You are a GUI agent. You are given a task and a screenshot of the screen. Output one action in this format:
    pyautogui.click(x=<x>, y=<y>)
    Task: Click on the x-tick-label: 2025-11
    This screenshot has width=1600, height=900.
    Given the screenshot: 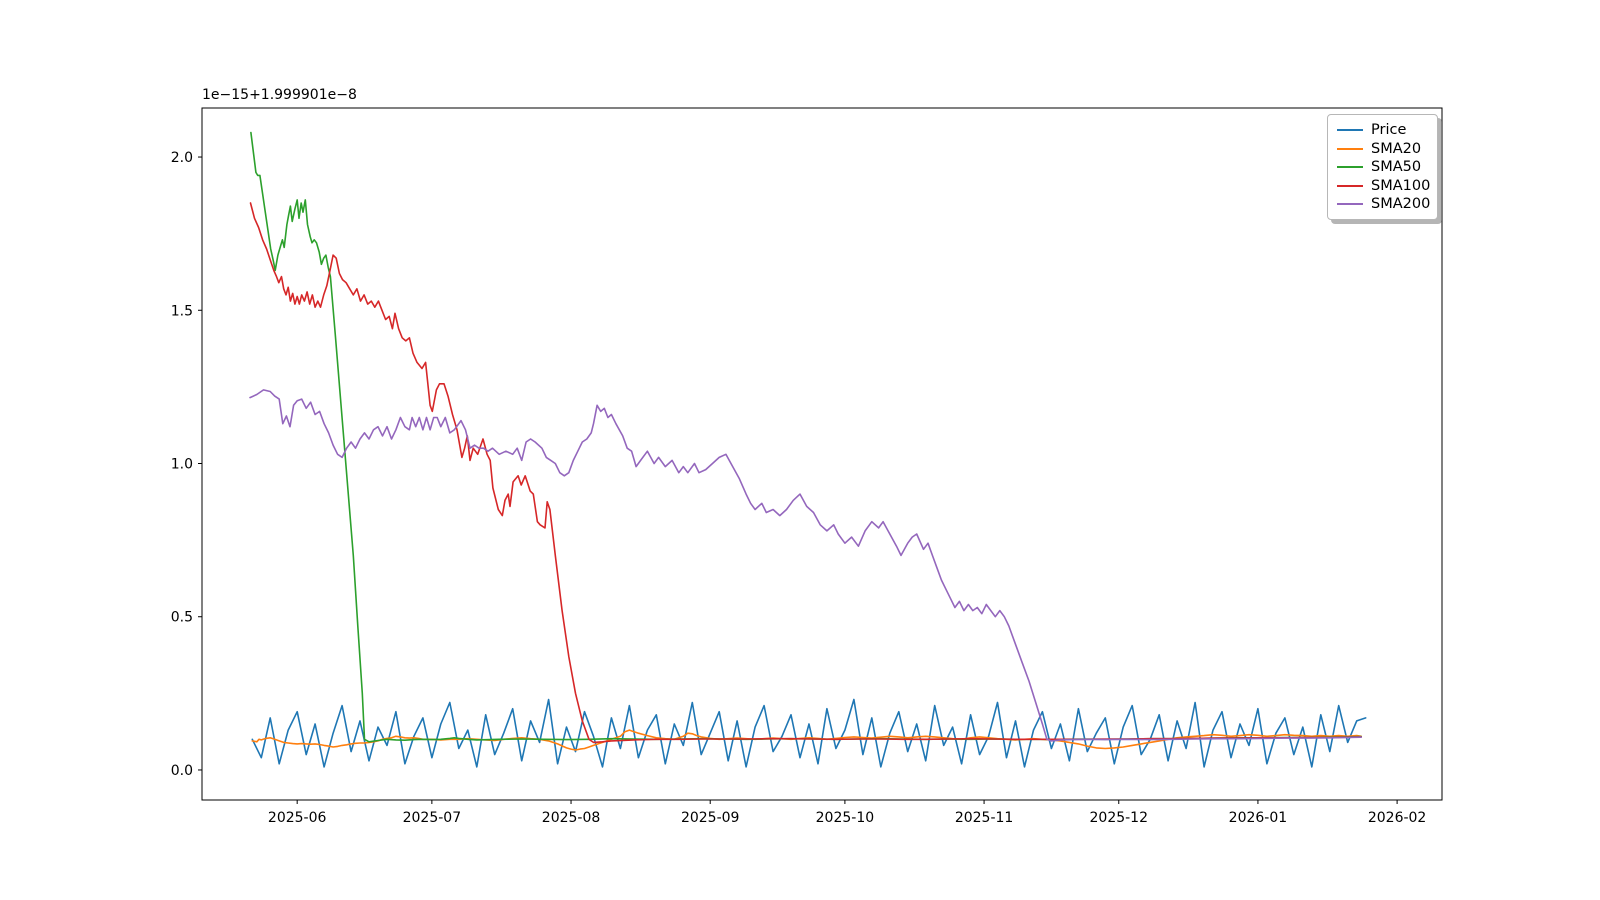 What is the action you would take?
    pyautogui.click(x=984, y=818)
    